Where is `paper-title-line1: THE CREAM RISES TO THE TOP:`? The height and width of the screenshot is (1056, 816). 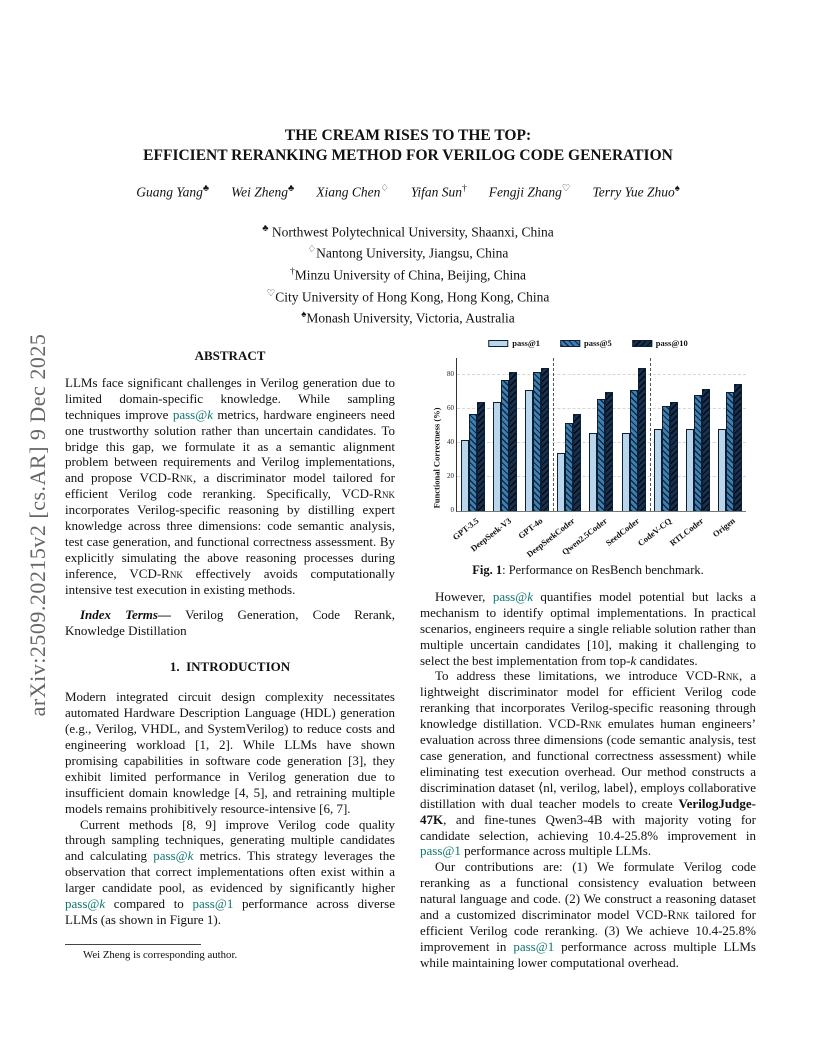 paper-title-line1: THE CREAM RISES TO THE TOP: is located at coordinates (408, 135).